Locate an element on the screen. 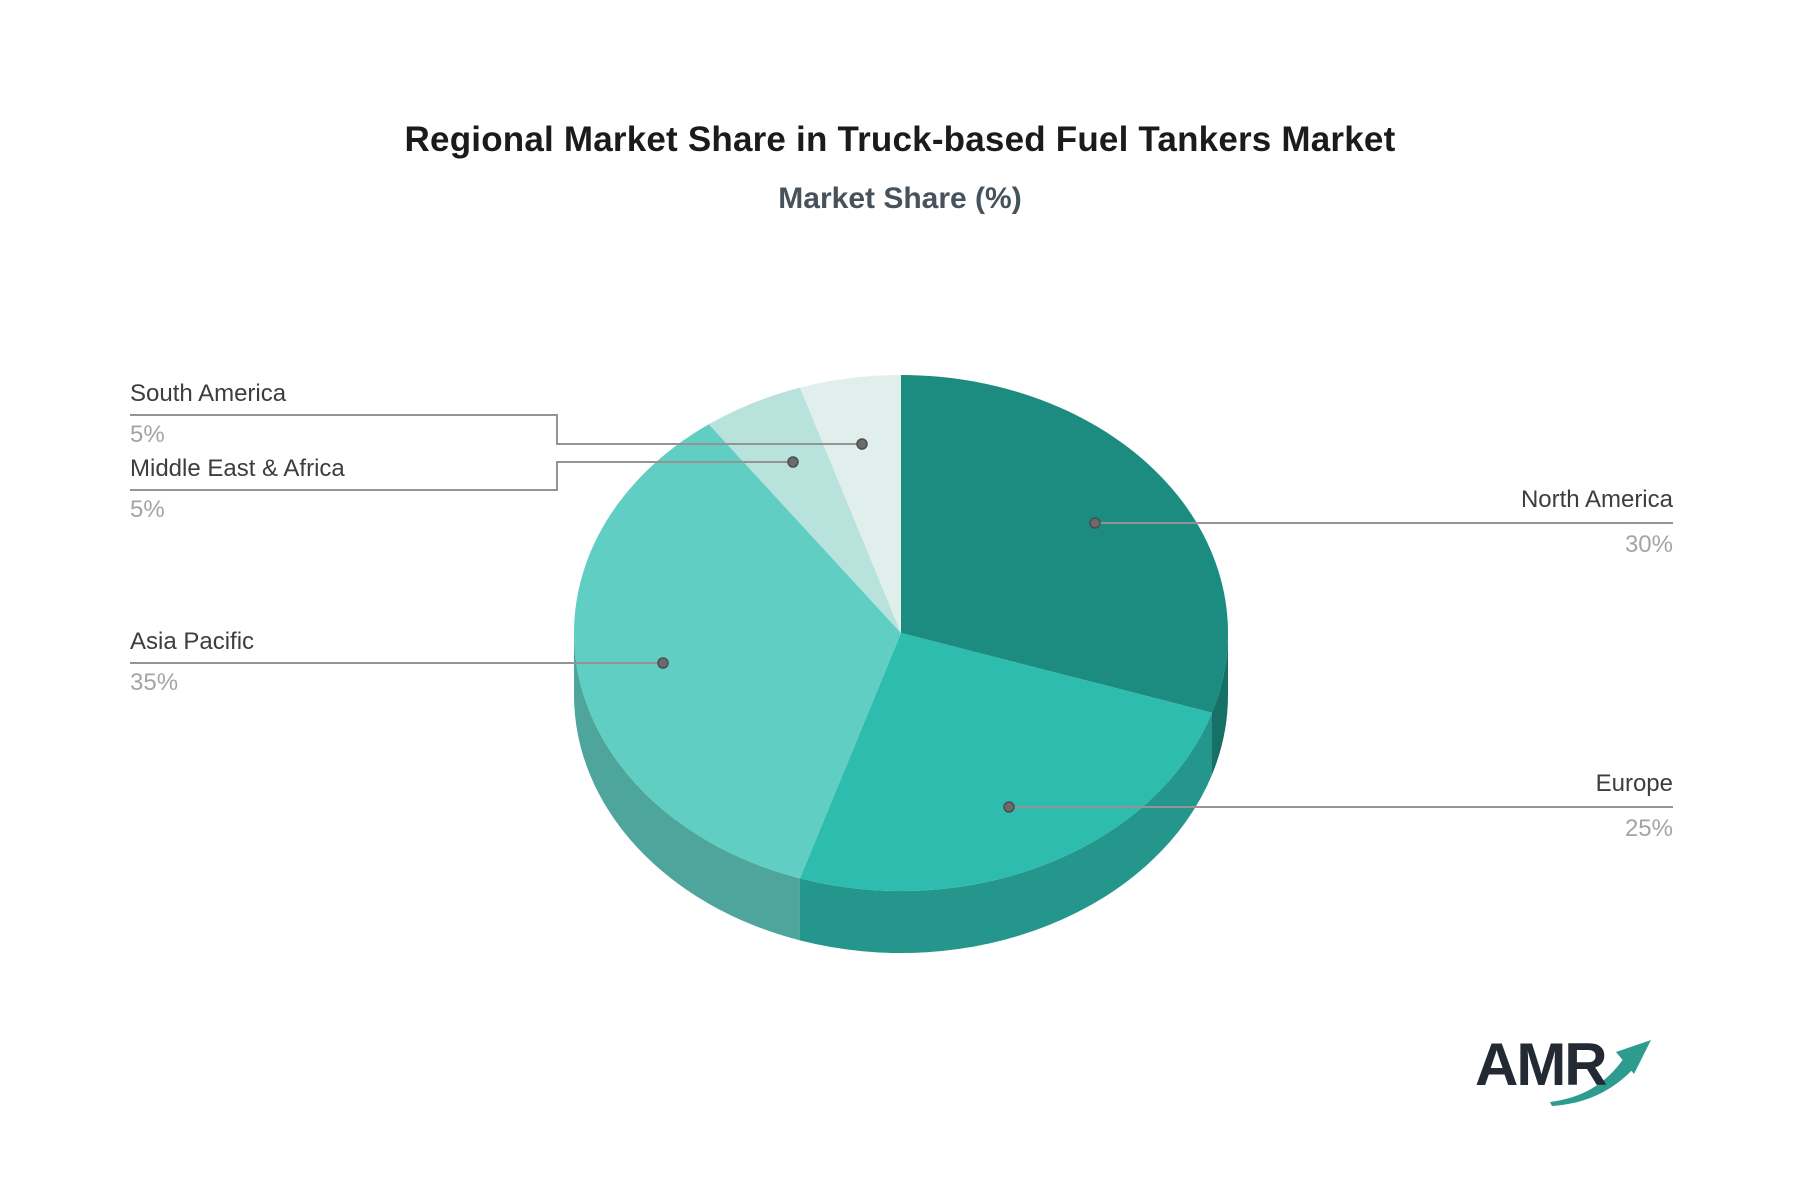  leader-dot-north-america is located at coordinates (1095, 523).